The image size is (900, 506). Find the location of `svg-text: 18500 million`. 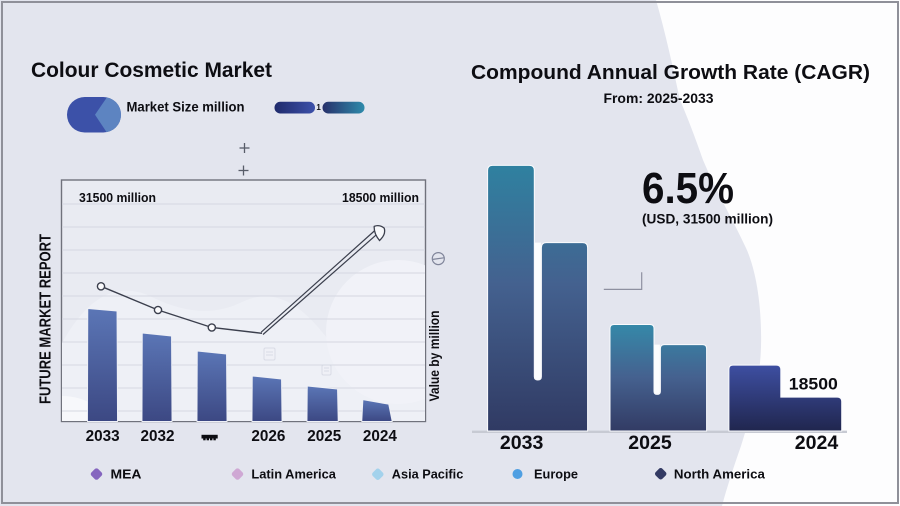

svg-text: 18500 million is located at coordinates (380, 198).